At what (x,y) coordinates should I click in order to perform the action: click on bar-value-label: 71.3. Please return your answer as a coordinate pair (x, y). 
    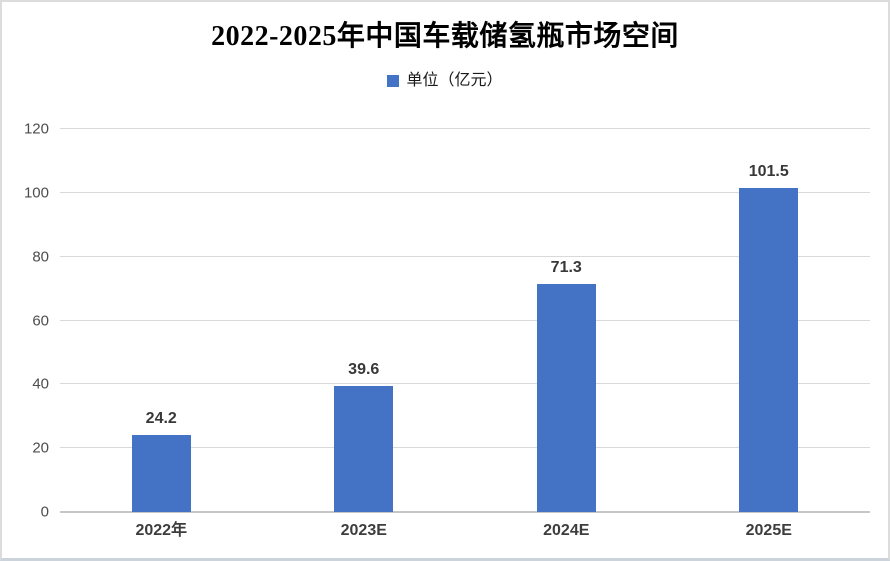
    Looking at the image, I should click on (566, 268).